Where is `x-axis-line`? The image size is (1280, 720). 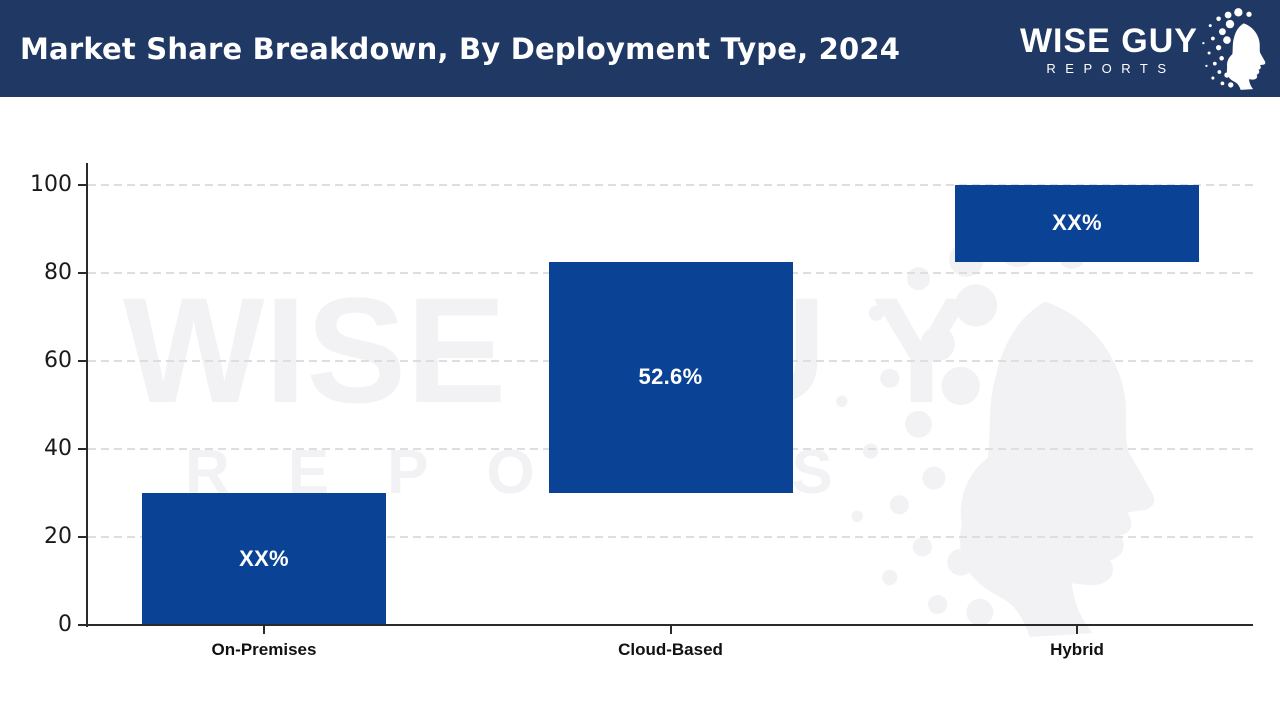
x-axis-line is located at coordinates (669, 625).